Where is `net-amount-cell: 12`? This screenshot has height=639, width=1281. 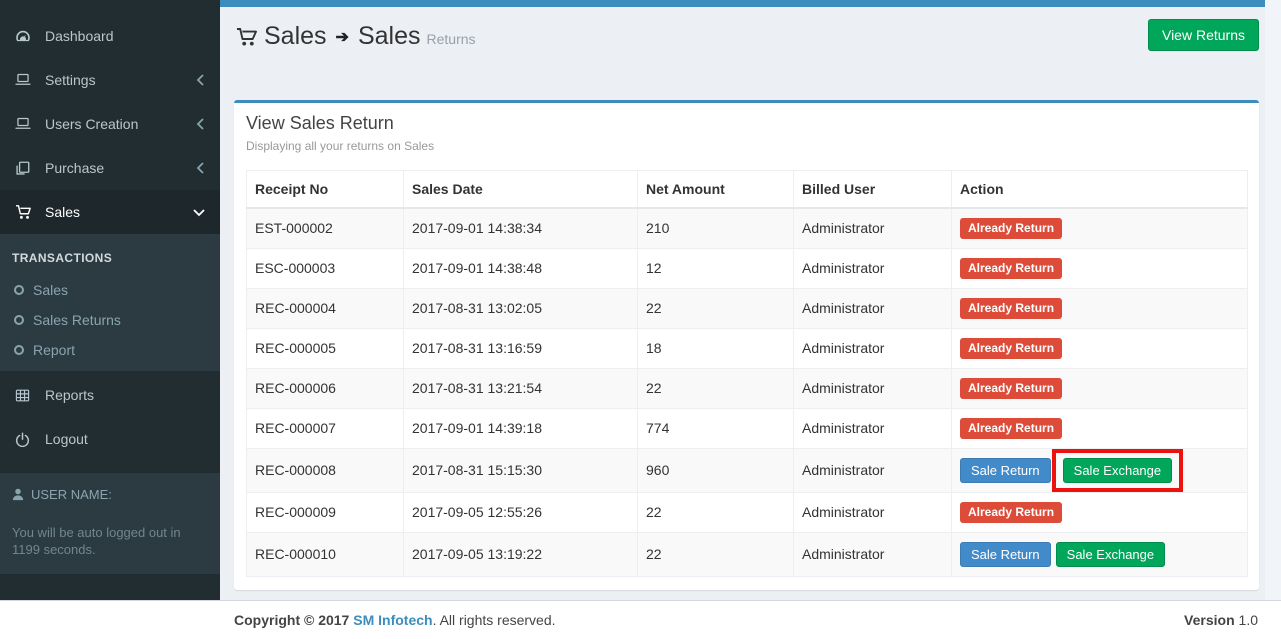
net-amount-cell: 12 is located at coordinates (715, 268).